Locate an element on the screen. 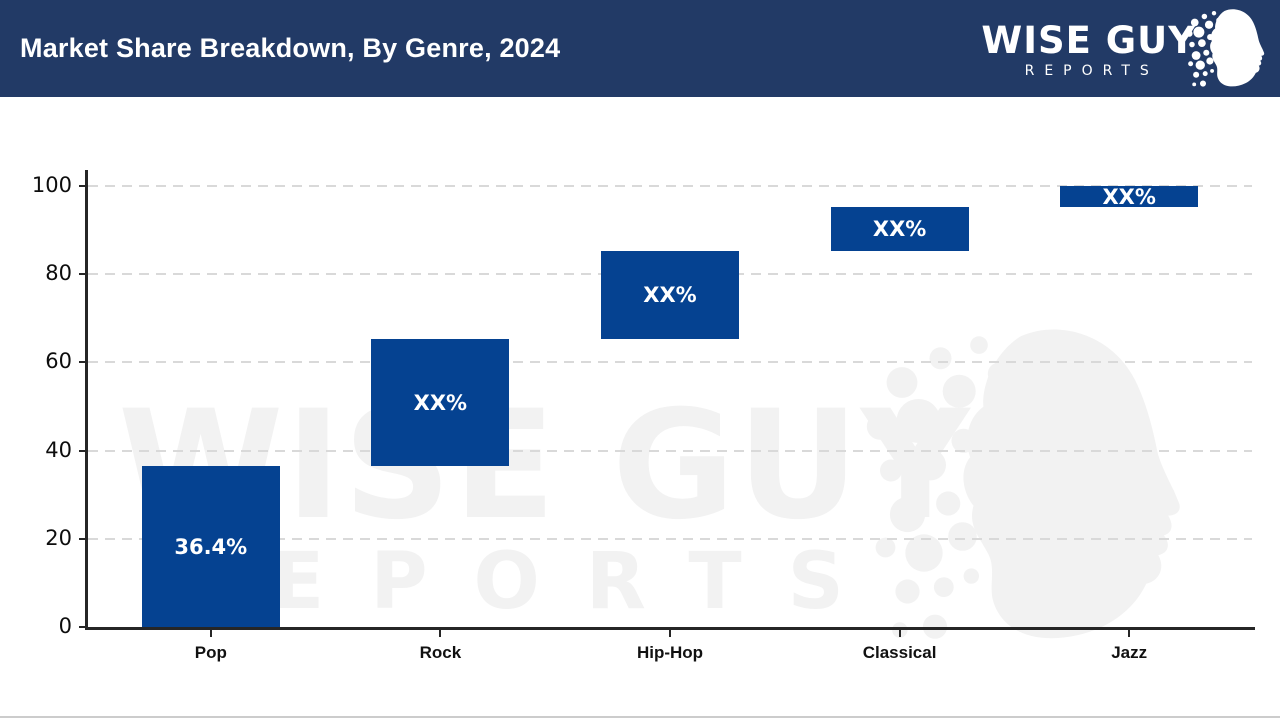 The width and height of the screenshot is (1280, 720). bottom-divider is located at coordinates (640, 717).